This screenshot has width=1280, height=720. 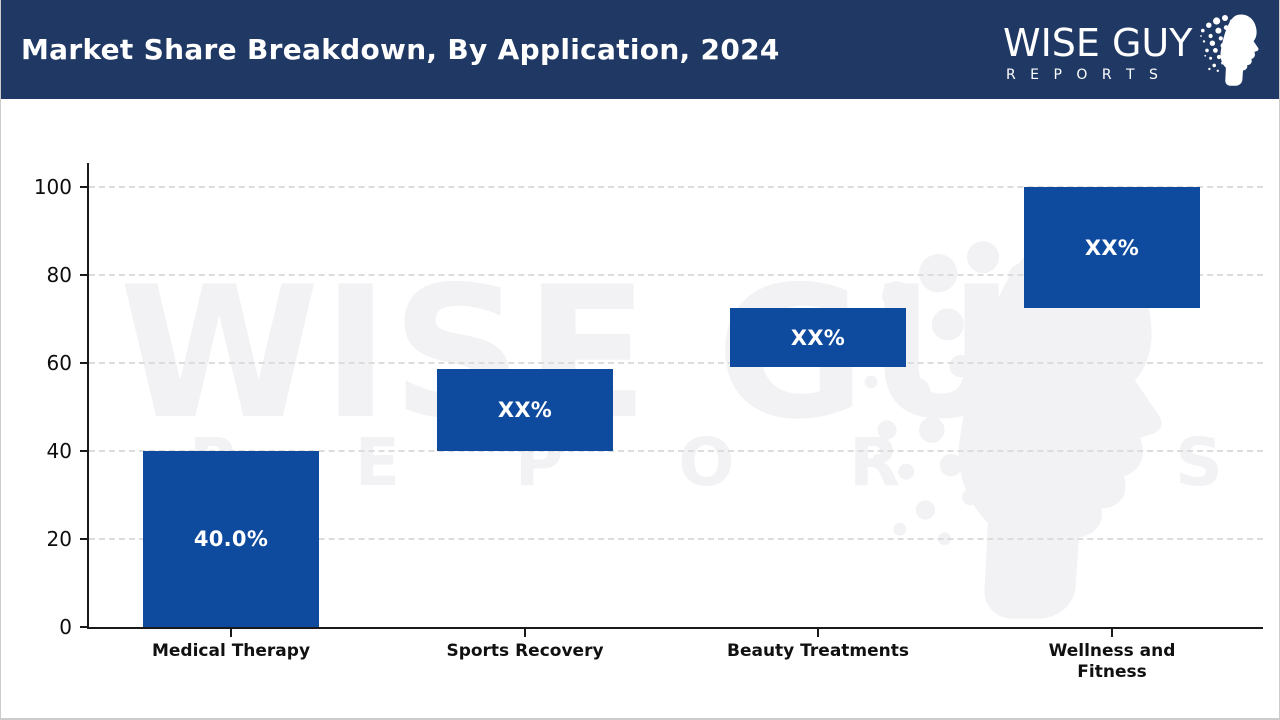 I want to click on bar-medical-therapy: 40.0%, so click(x=231, y=539).